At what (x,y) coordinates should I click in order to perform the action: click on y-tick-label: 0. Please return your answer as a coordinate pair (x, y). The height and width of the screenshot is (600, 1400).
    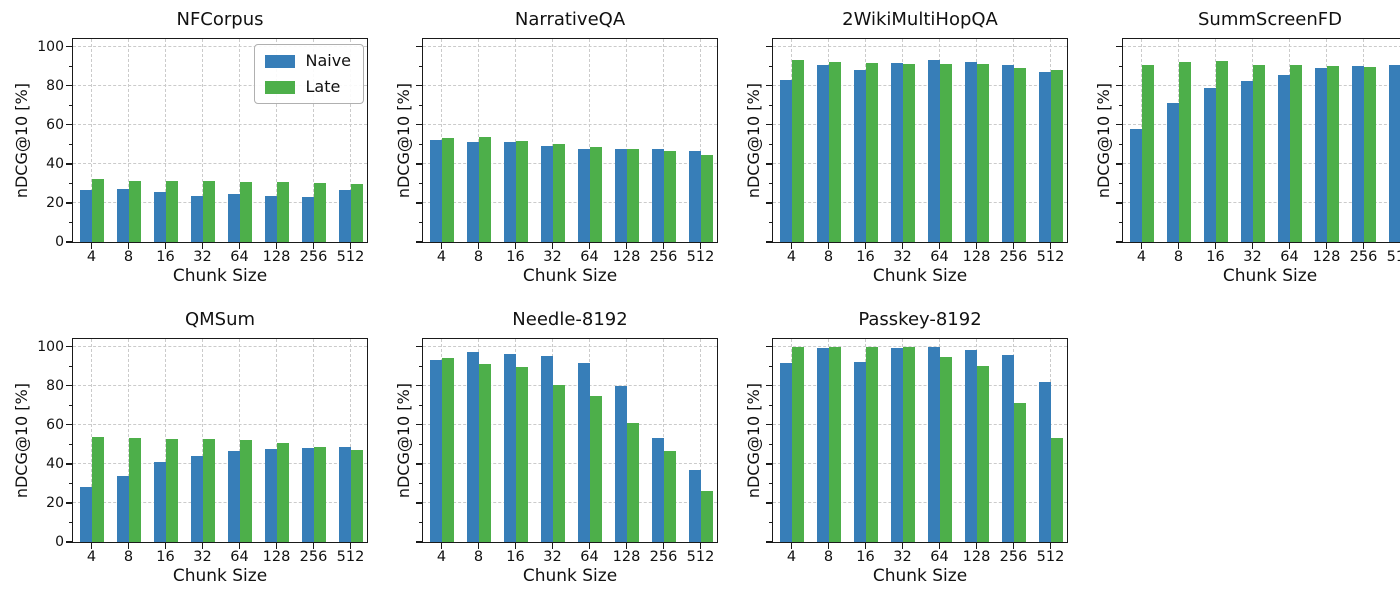
    Looking at the image, I should click on (59, 242).